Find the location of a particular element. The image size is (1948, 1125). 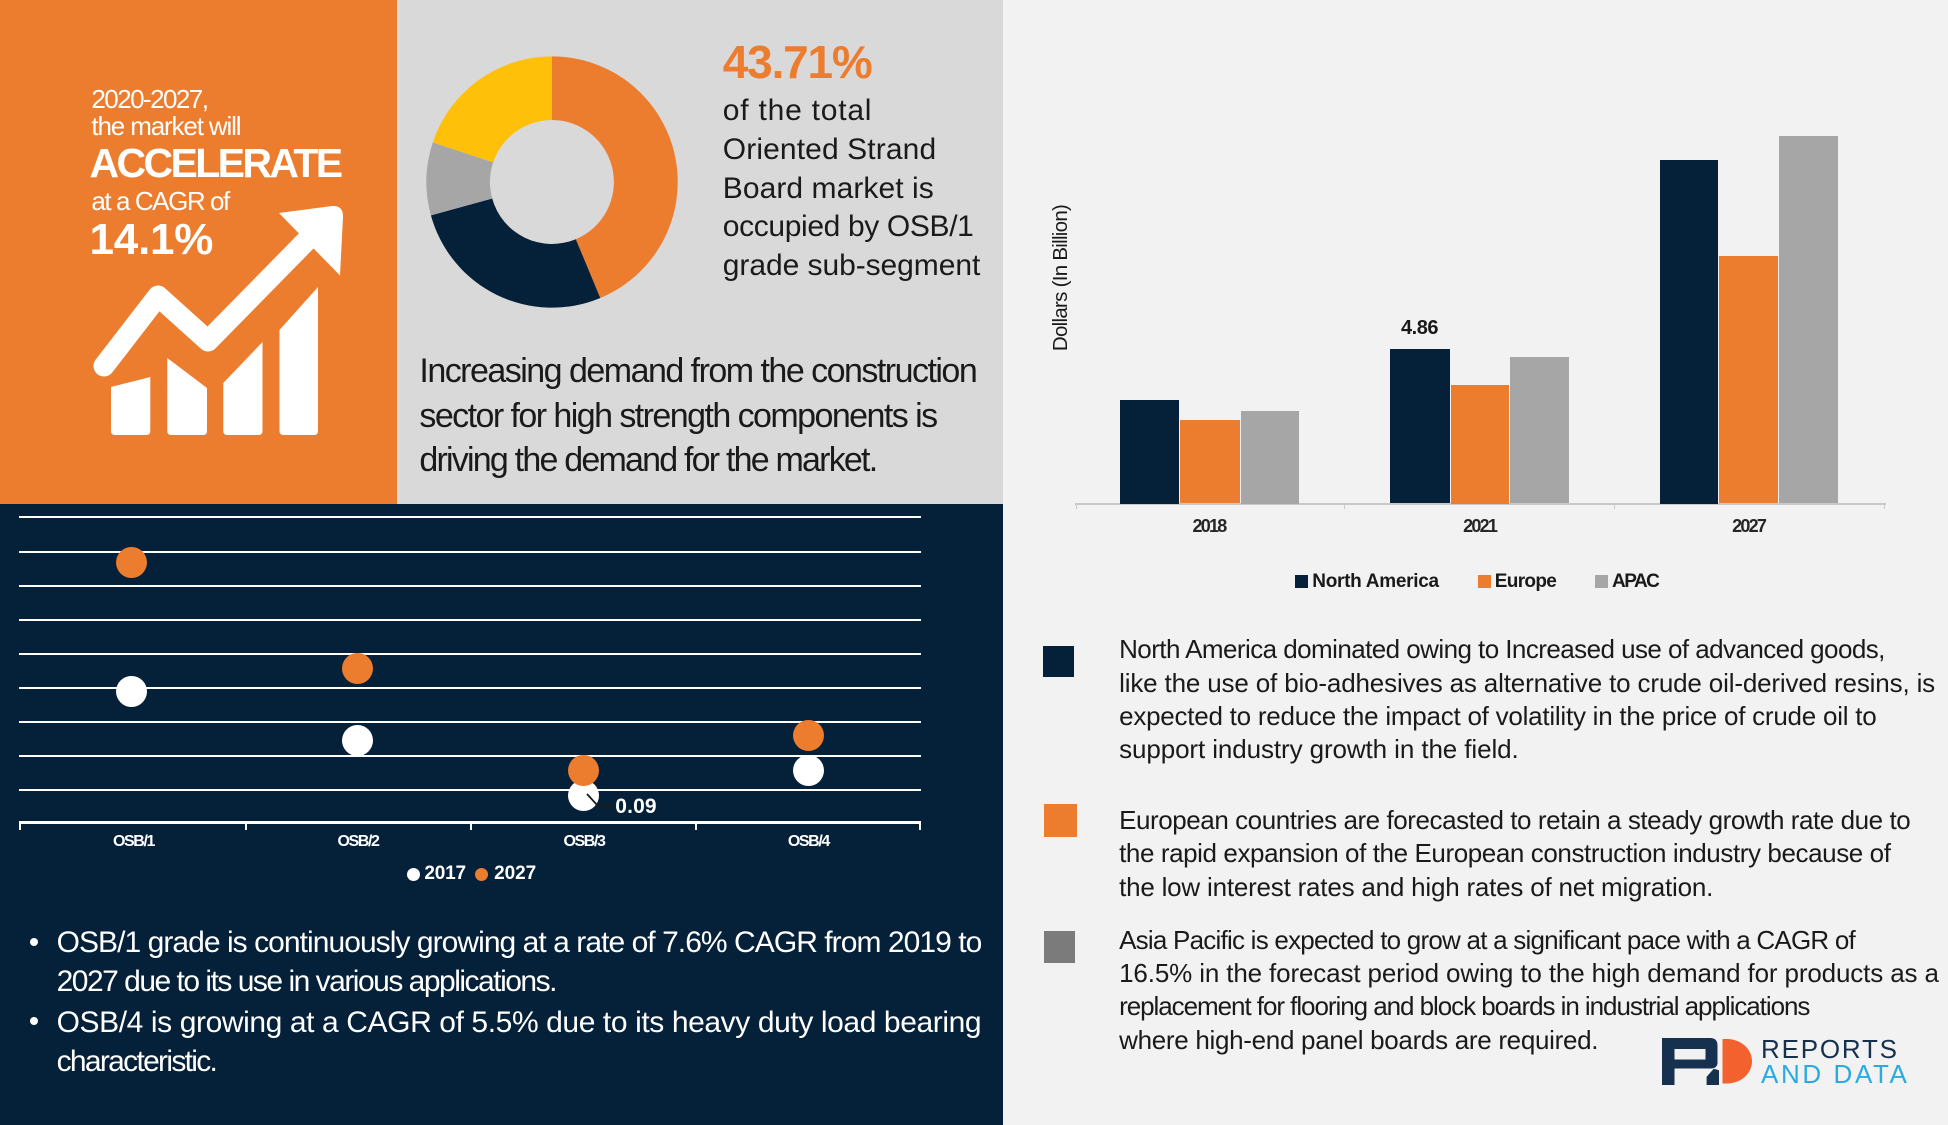

svg-text: REPORTS is located at coordinates (1830, 1051).